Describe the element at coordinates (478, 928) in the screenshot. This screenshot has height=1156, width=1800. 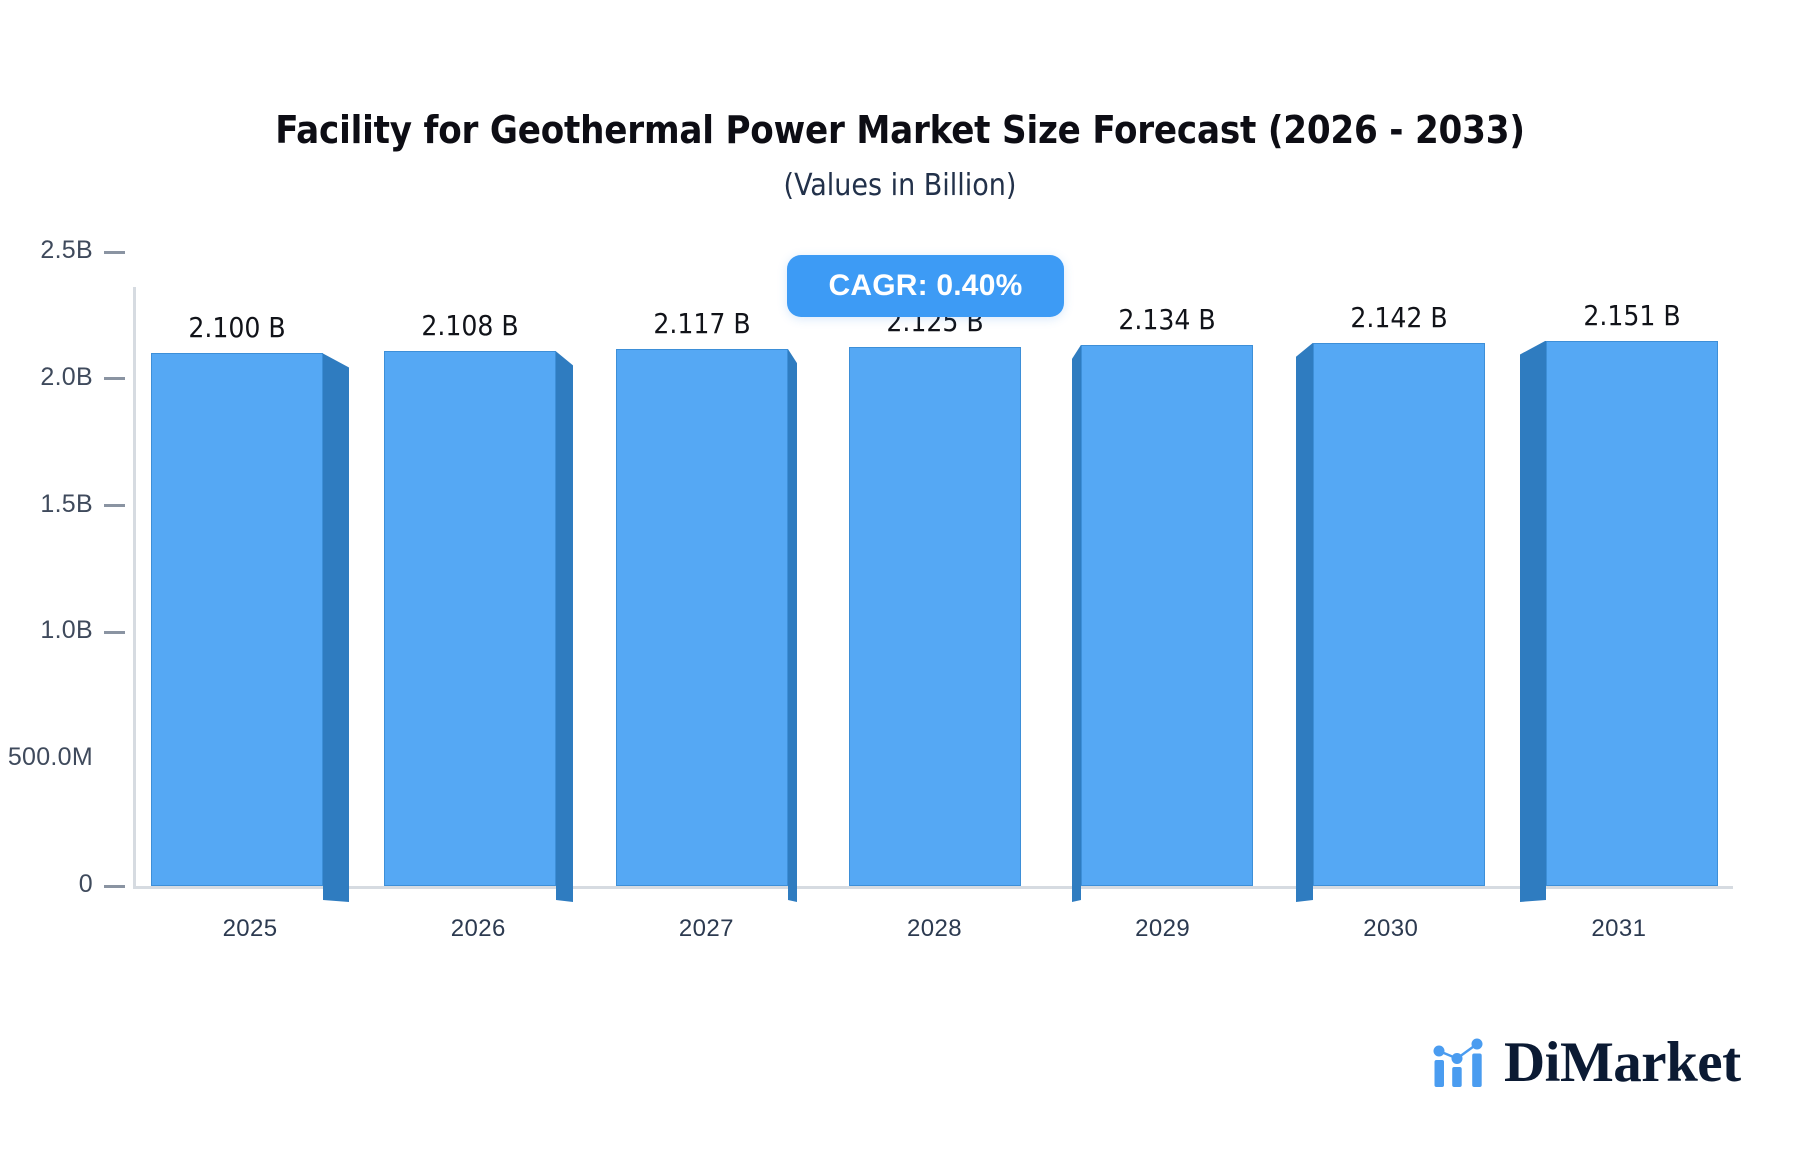
I see `x-label-2026: 2026` at that location.